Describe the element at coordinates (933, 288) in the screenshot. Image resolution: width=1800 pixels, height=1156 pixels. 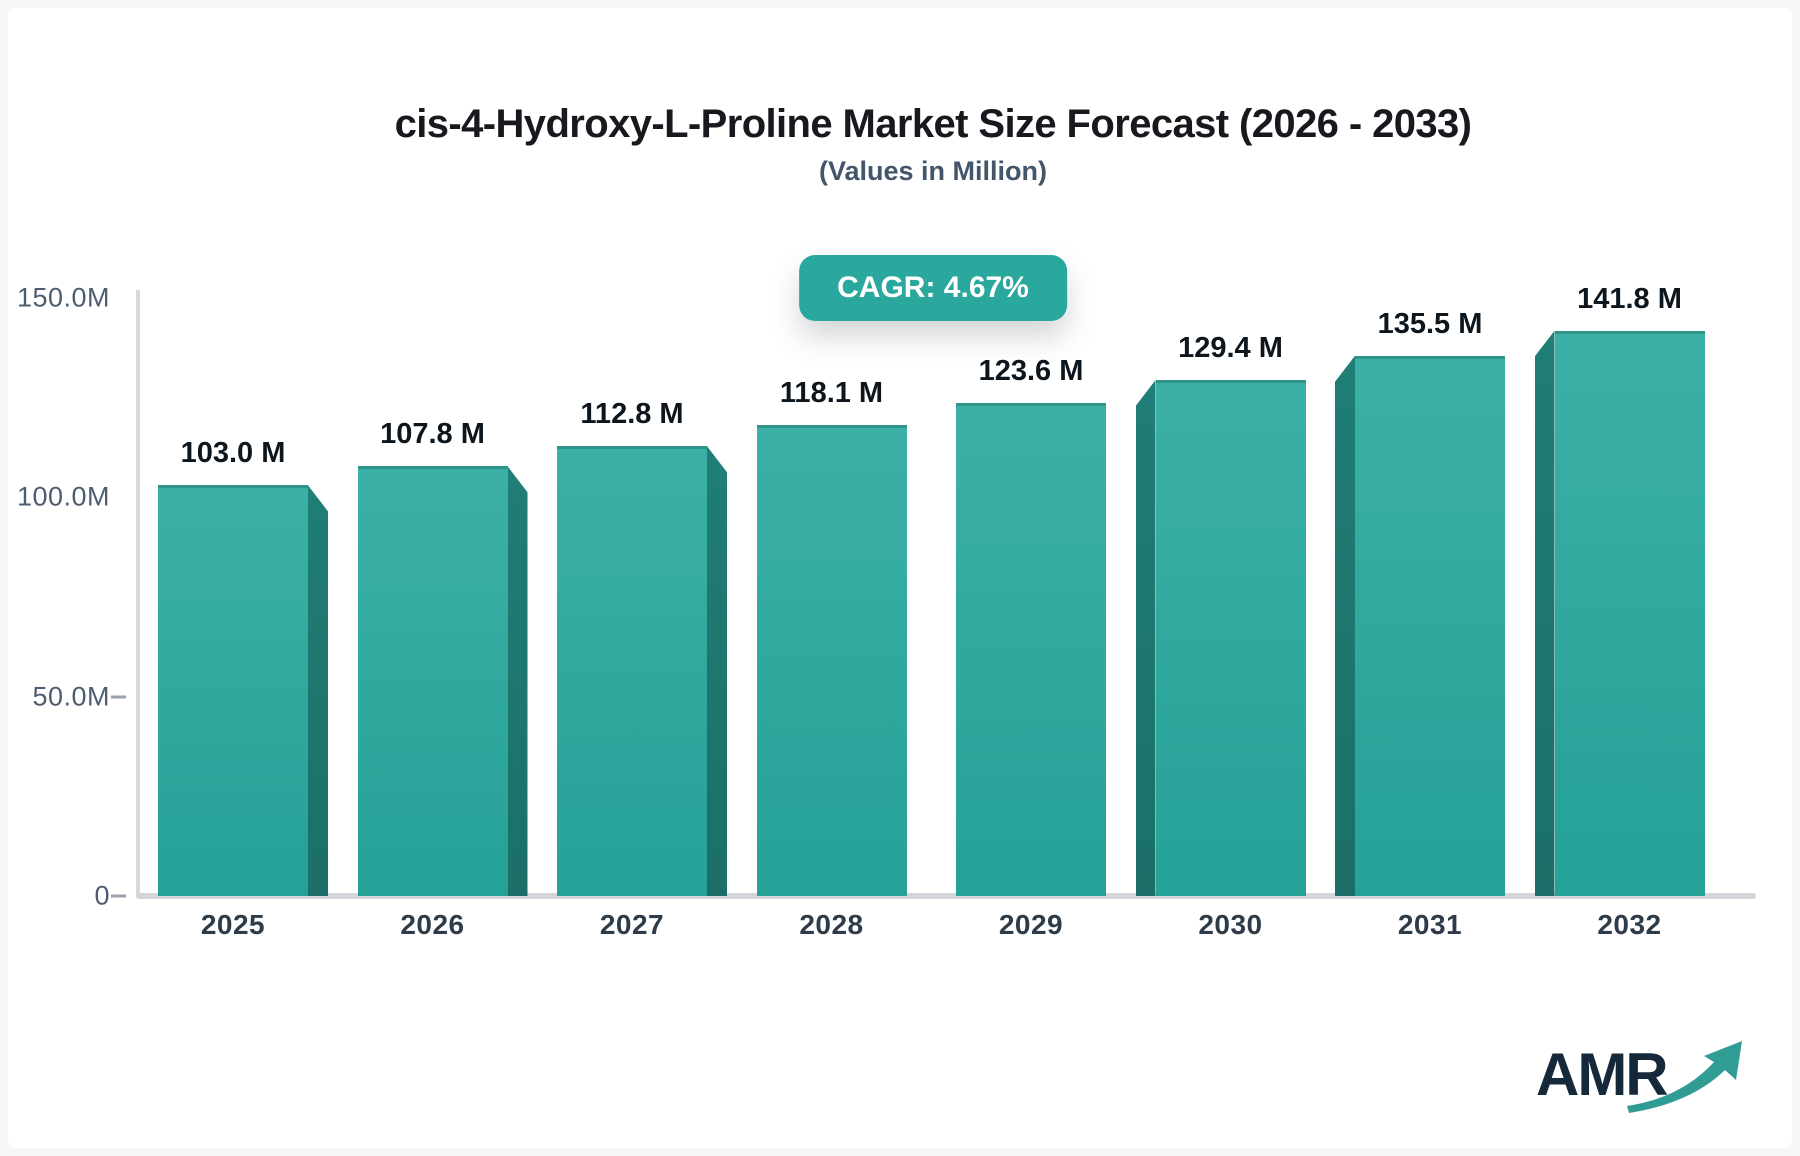
I see `cagr-badge: CAGR: 4.67%` at that location.